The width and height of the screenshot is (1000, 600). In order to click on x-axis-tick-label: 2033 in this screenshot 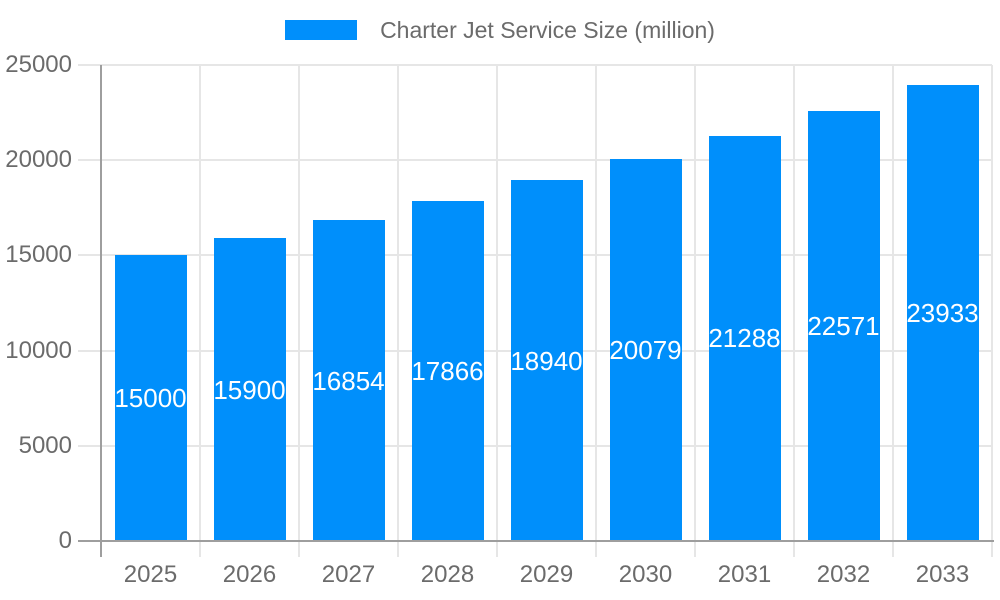, I will do `click(942, 574)`.